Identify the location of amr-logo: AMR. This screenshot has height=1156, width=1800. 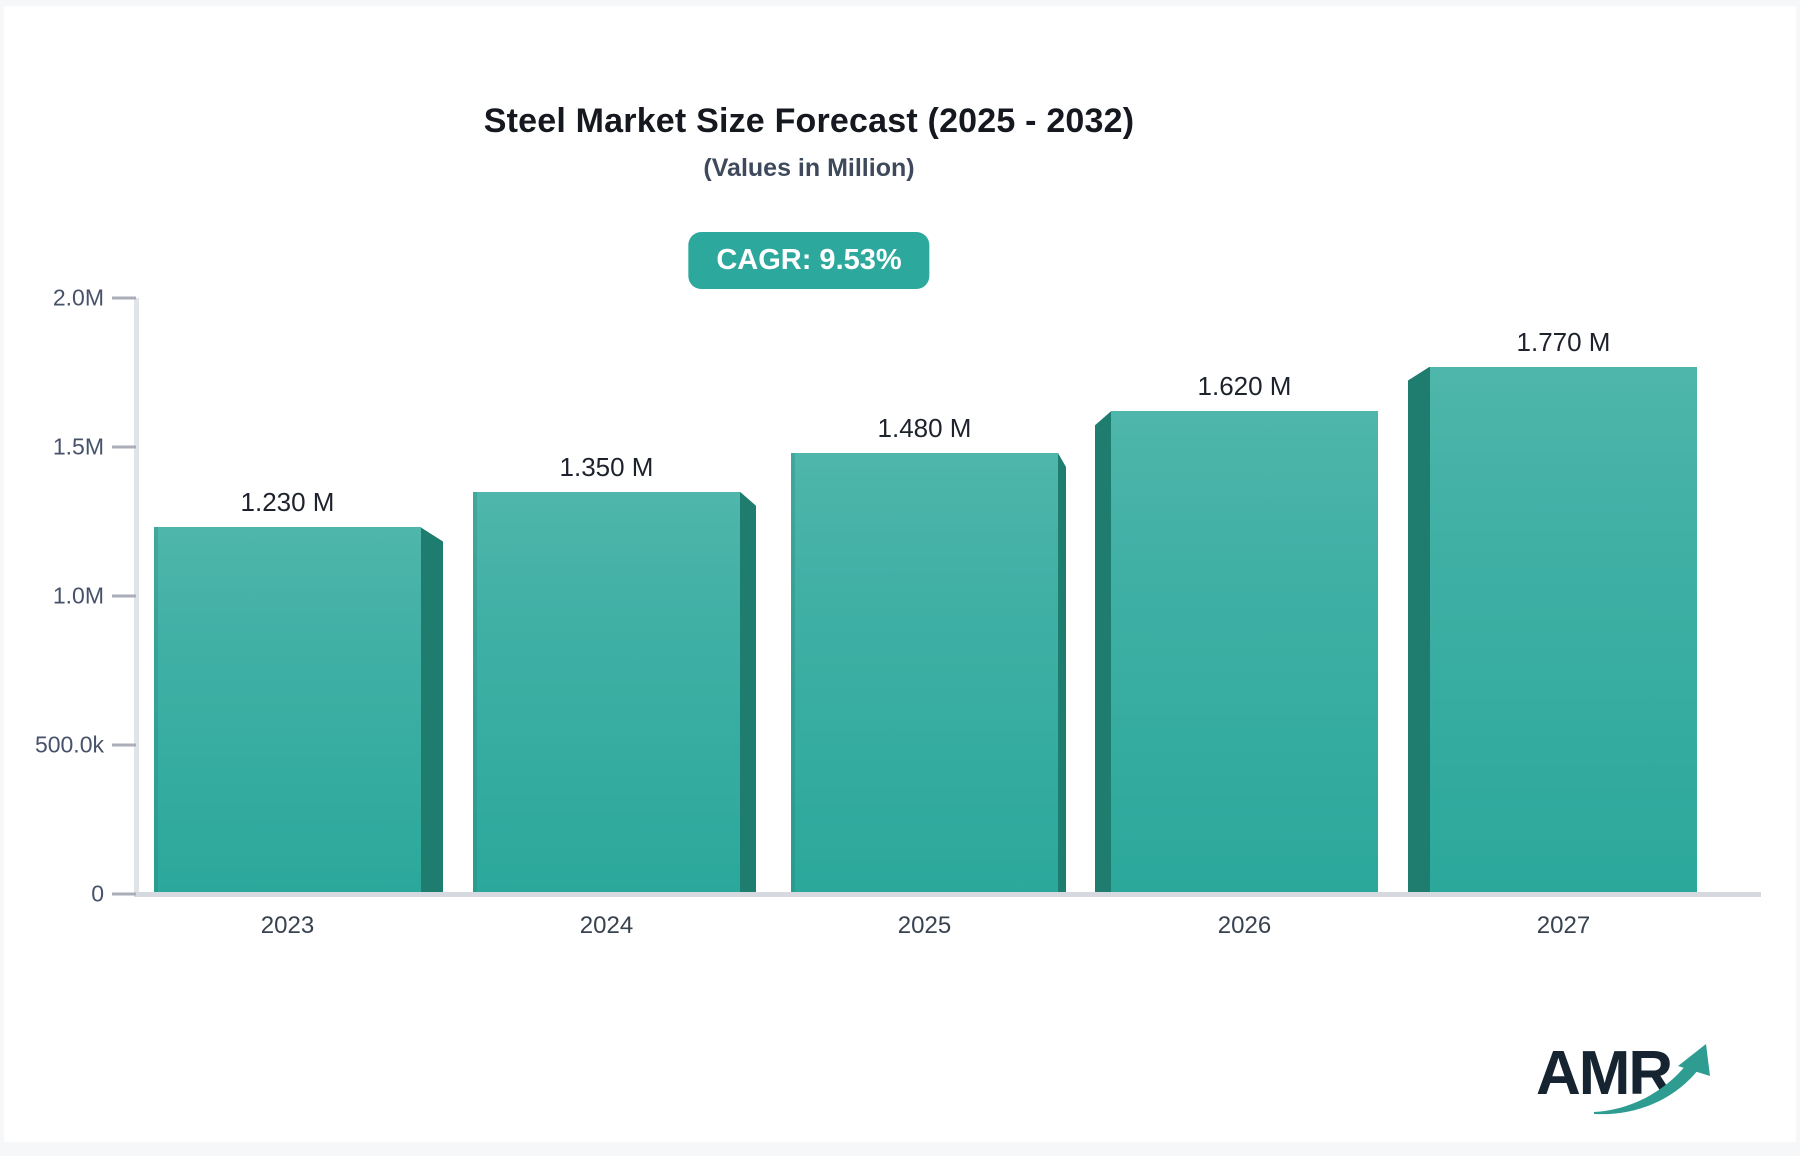
(1632, 1076).